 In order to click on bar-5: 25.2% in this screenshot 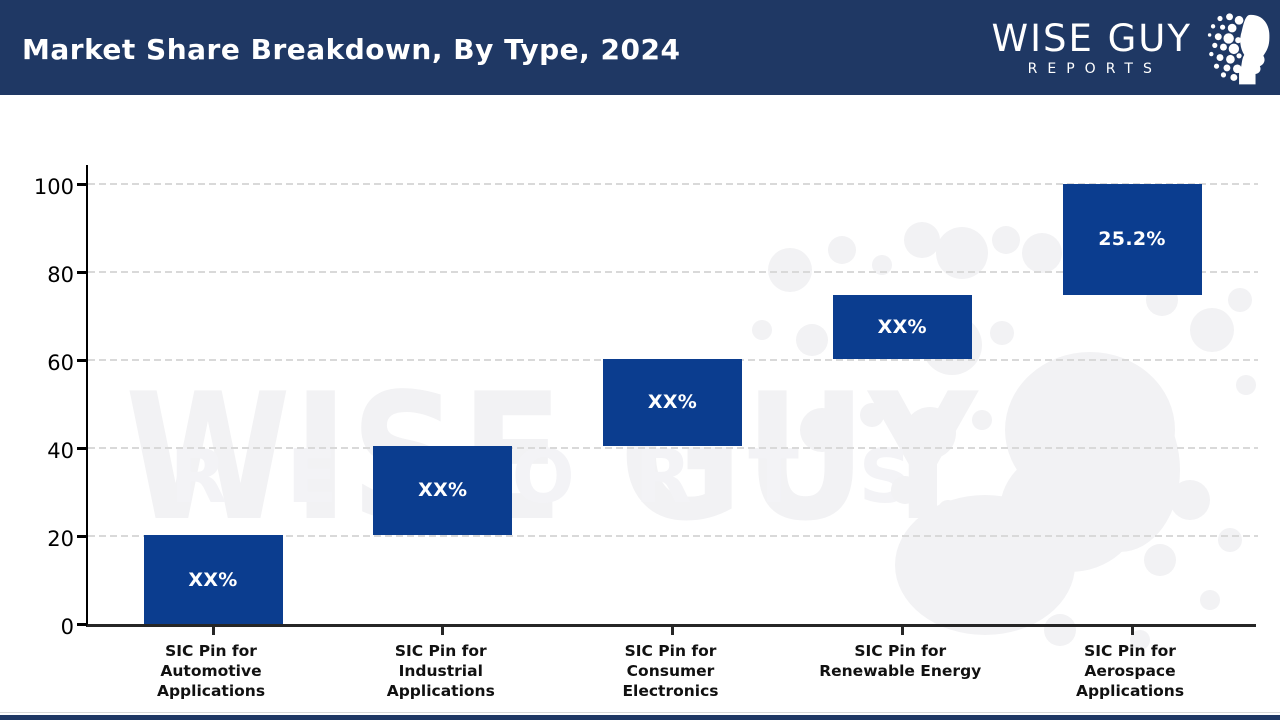, I will do `click(1132, 239)`.